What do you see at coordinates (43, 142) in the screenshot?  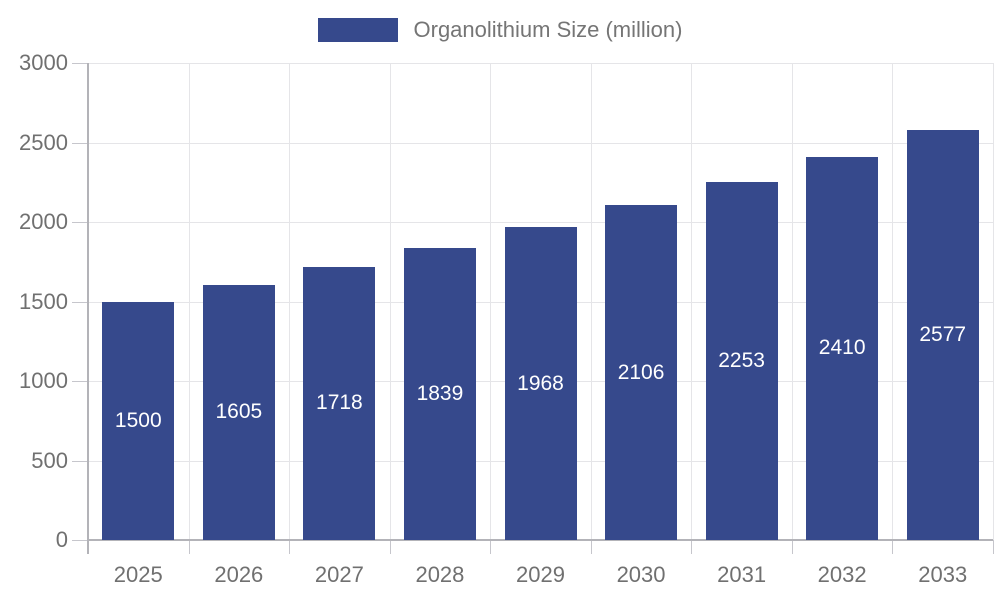 I see `y-axis-tick-label: 2500` at bounding box center [43, 142].